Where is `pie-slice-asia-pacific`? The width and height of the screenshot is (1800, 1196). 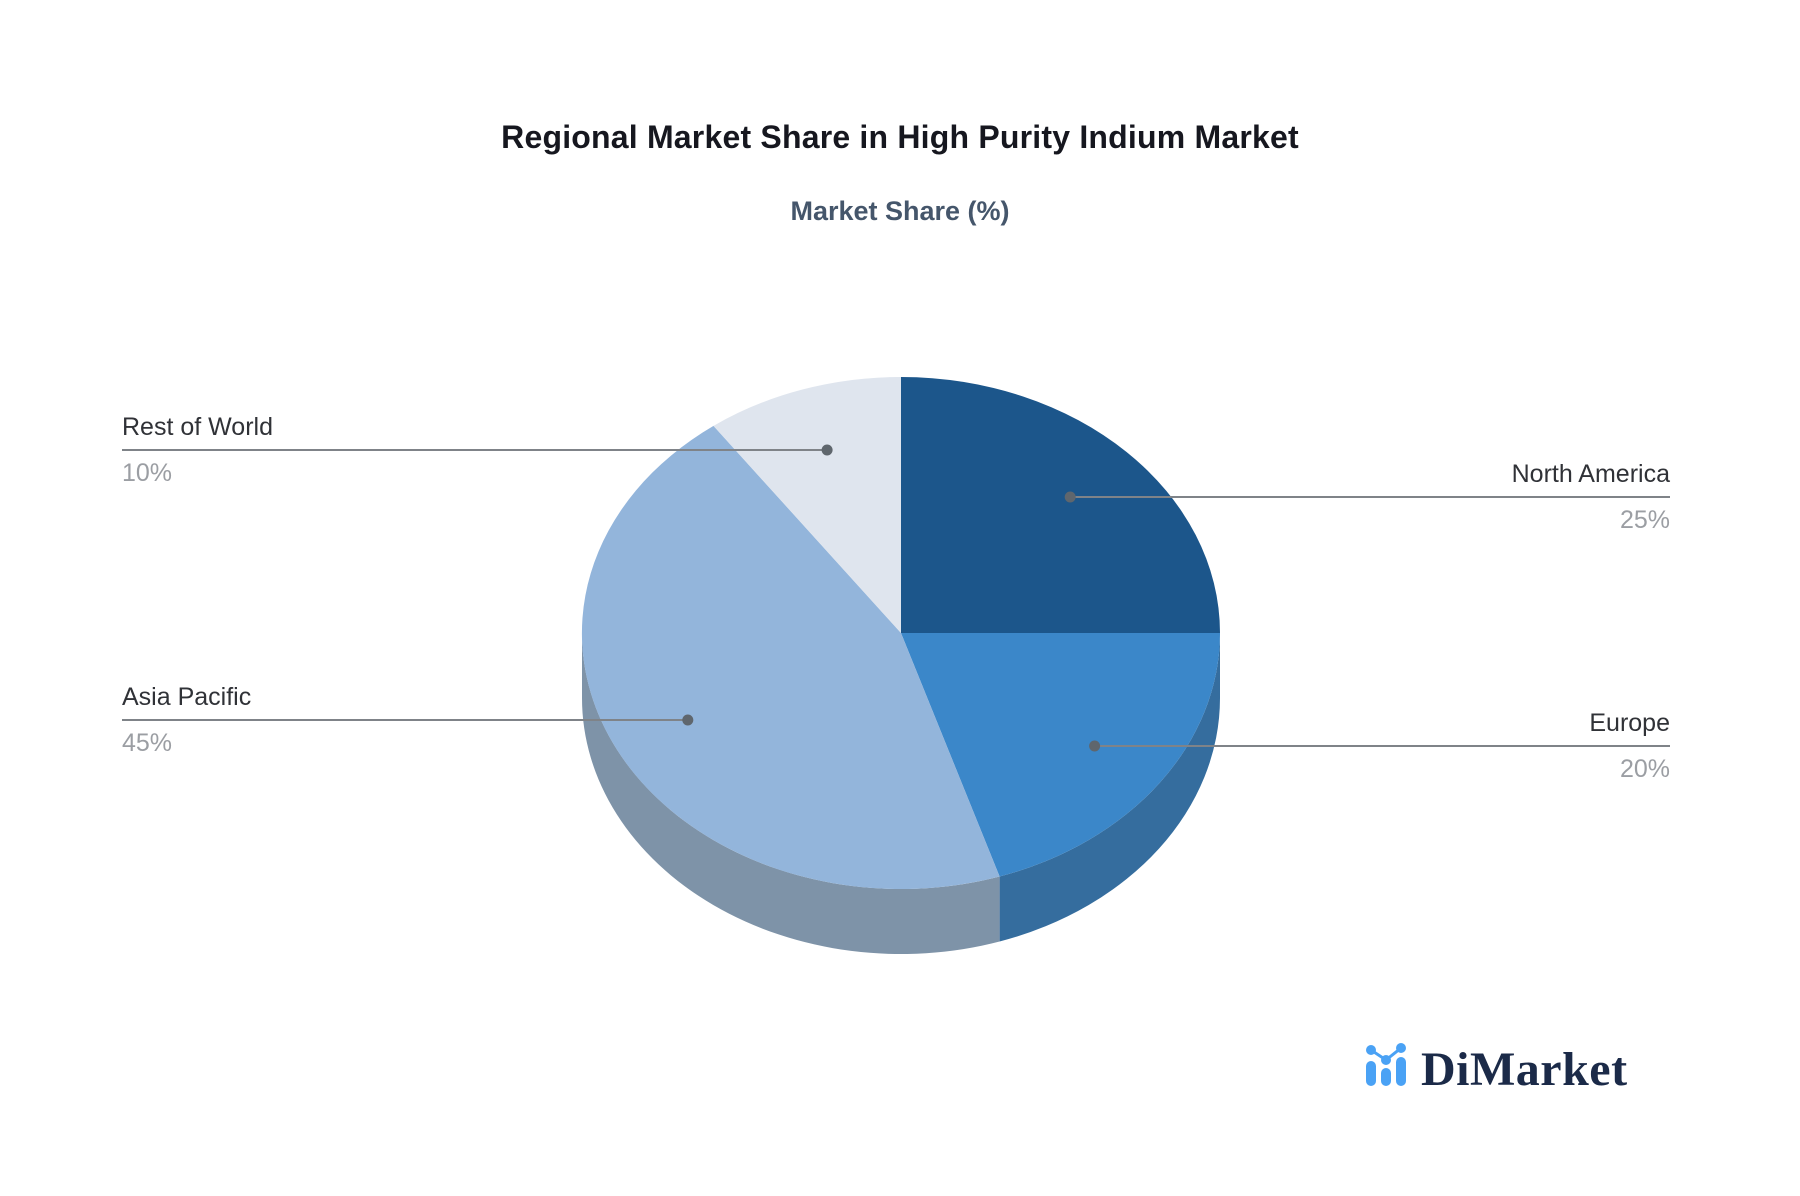 pie-slice-asia-pacific is located at coordinates (790, 657).